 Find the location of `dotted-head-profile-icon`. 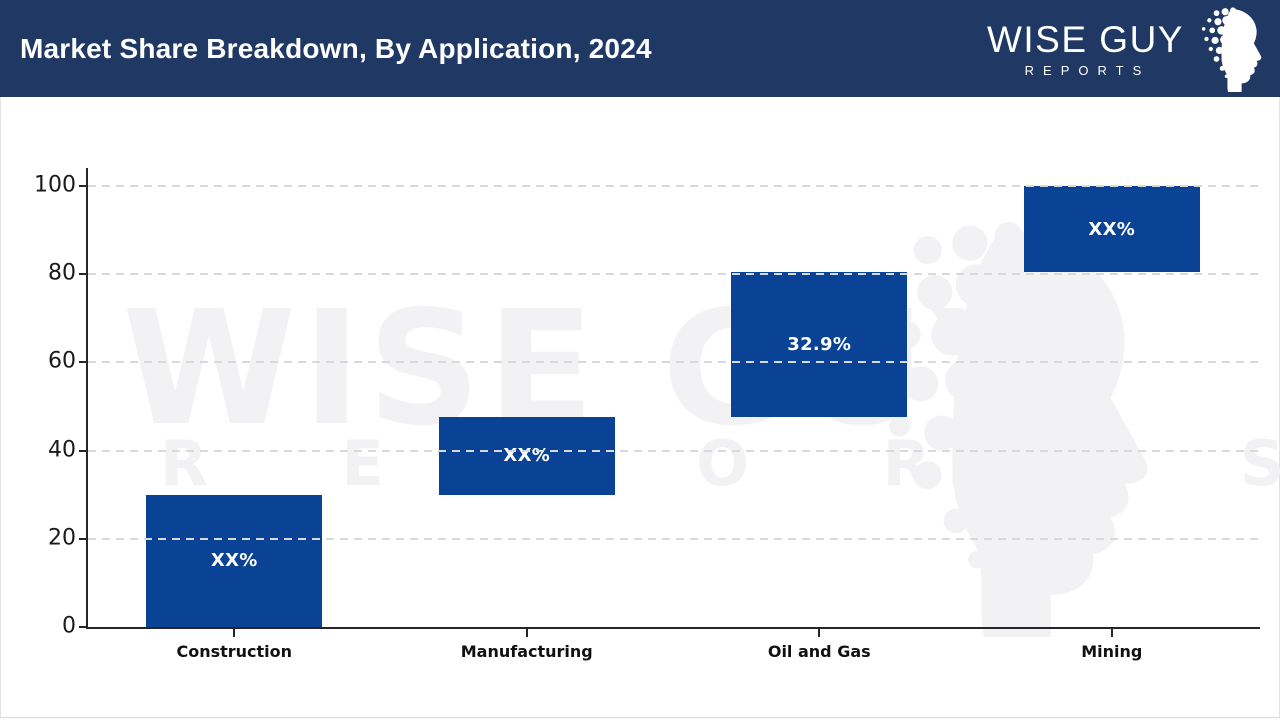

dotted-head-profile-icon is located at coordinates (1231, 49).